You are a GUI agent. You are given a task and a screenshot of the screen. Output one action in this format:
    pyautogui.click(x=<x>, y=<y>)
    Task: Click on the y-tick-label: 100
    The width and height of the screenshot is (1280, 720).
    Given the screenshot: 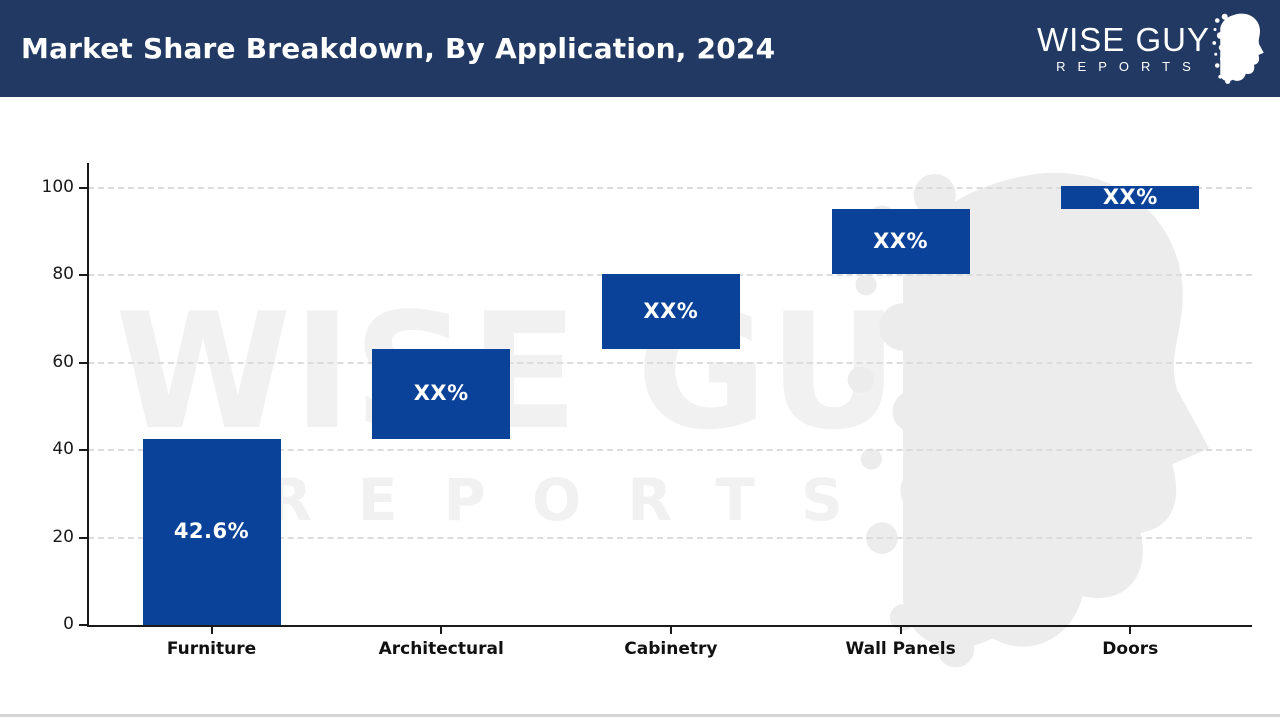 What is the action you would take?
    pyautogui.click(x=57, y=186)
    